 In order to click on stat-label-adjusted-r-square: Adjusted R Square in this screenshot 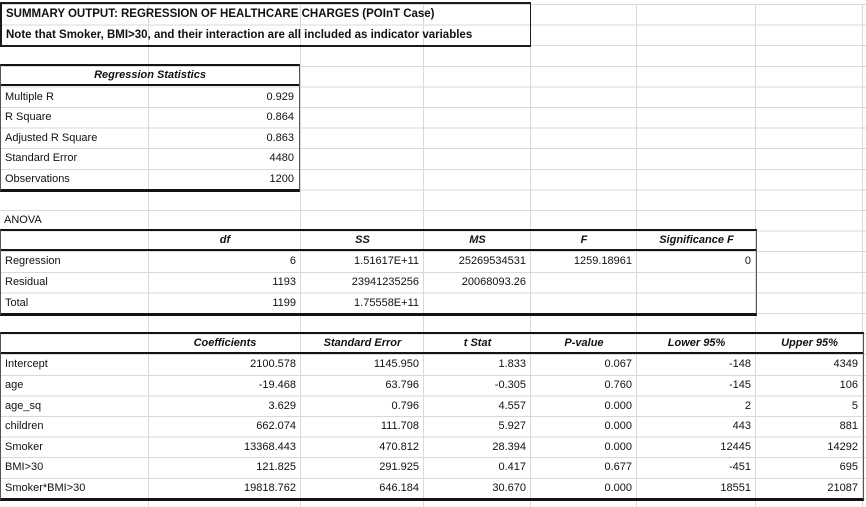, I will do `click(51, 137)`.